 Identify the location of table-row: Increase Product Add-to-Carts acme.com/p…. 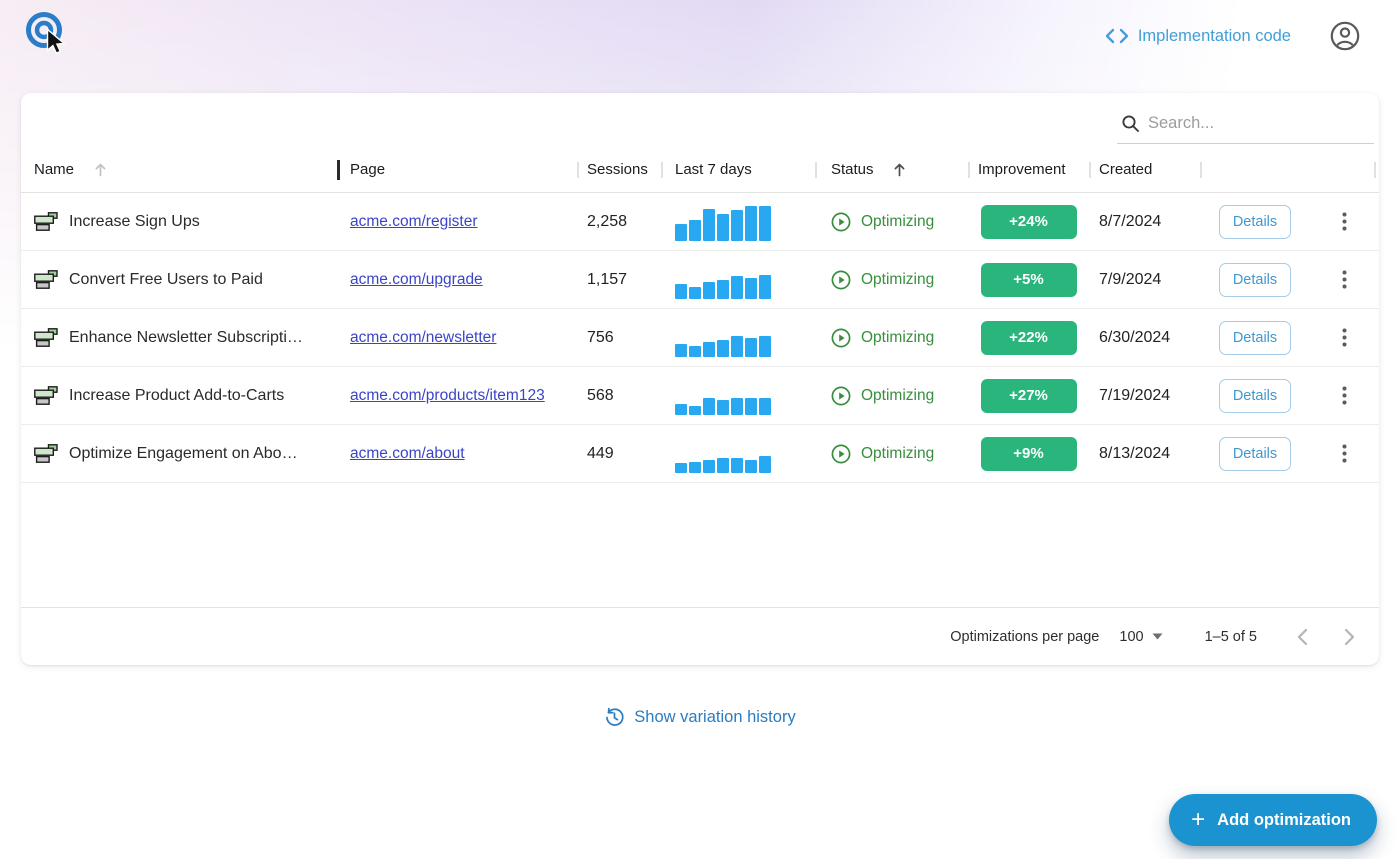
(700, 396).